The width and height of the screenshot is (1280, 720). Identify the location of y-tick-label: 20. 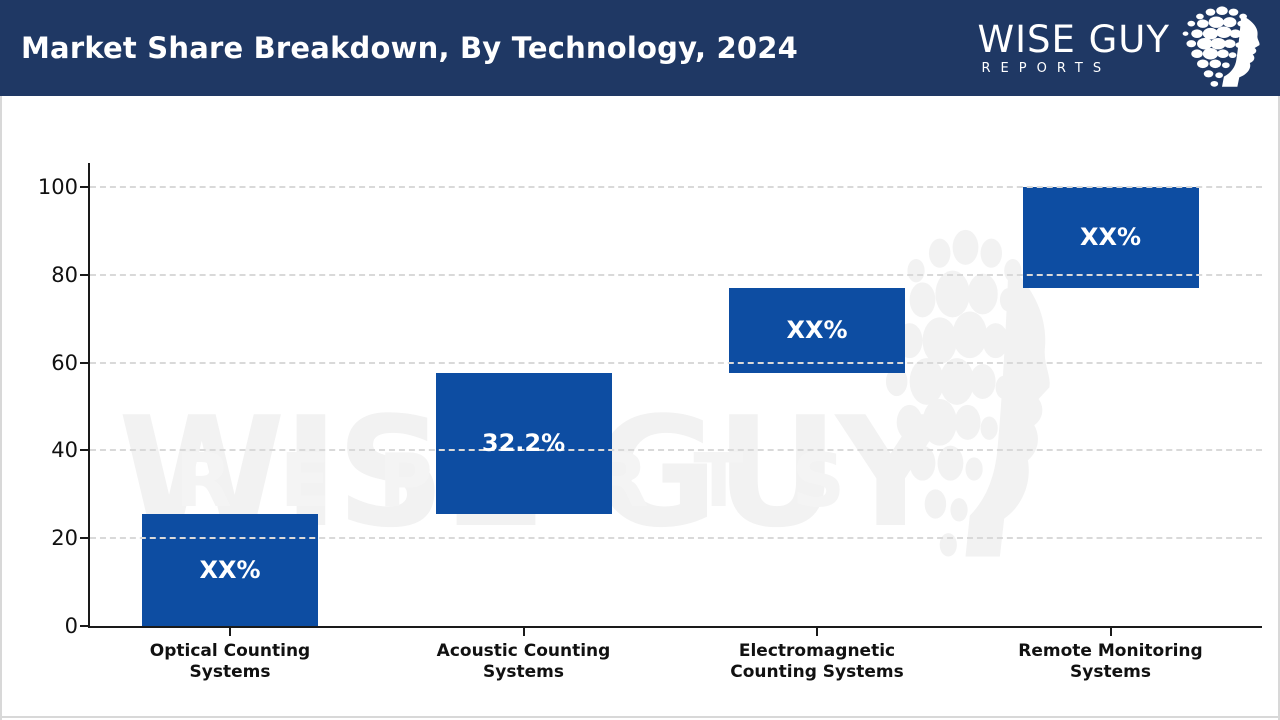
(64, 538).